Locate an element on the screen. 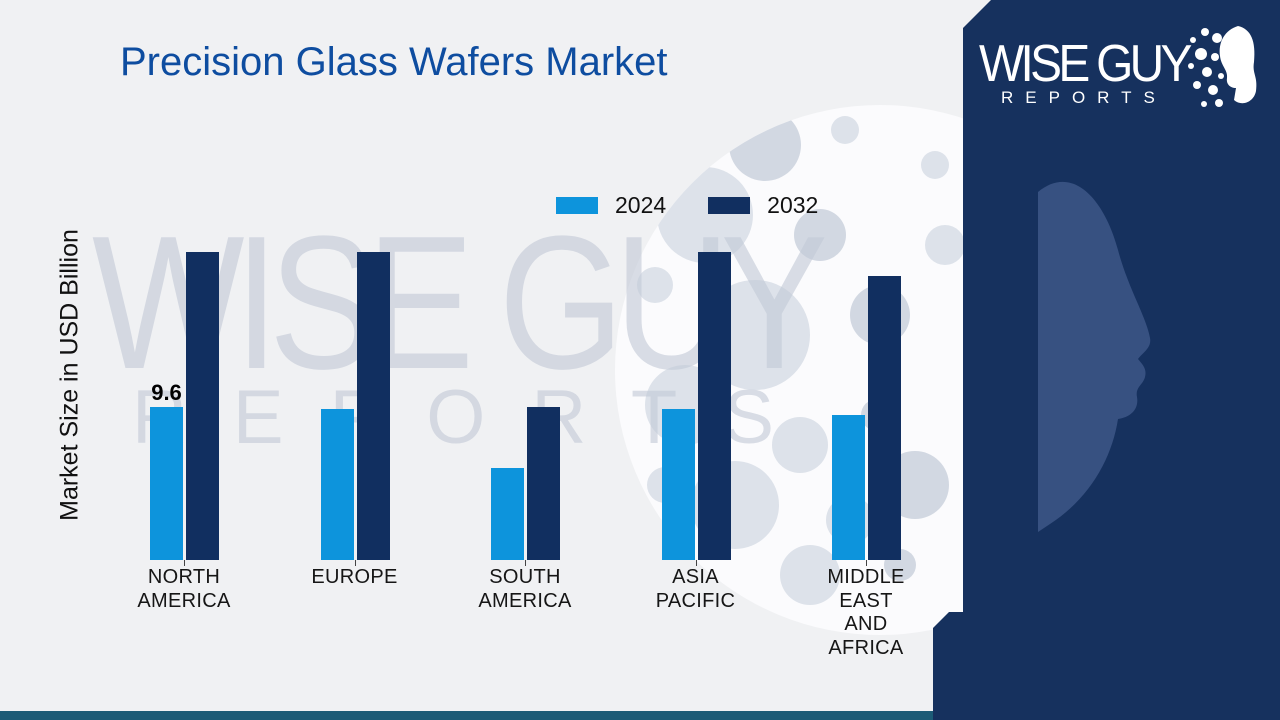 The image size is (1280, 720). legend-label-2032: 2032 is located at coordinates (793, 205).